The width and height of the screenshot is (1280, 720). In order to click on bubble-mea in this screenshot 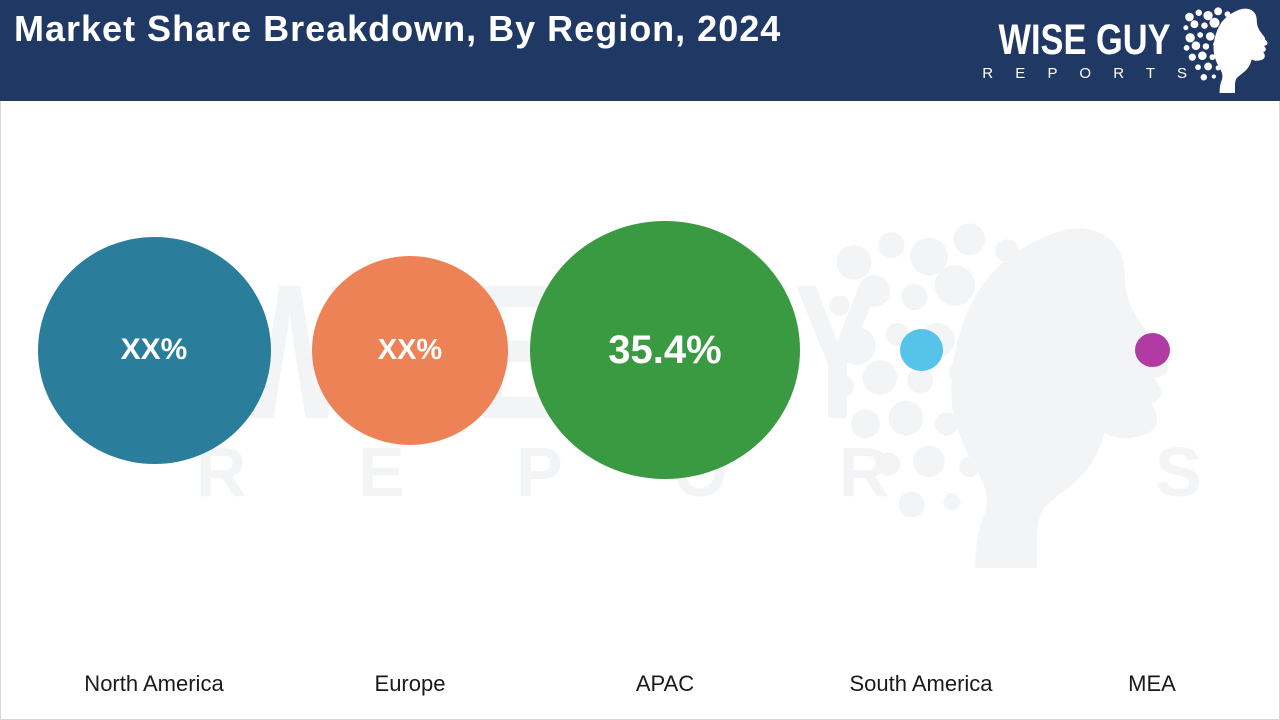, I will do `click(1152, 350)`.